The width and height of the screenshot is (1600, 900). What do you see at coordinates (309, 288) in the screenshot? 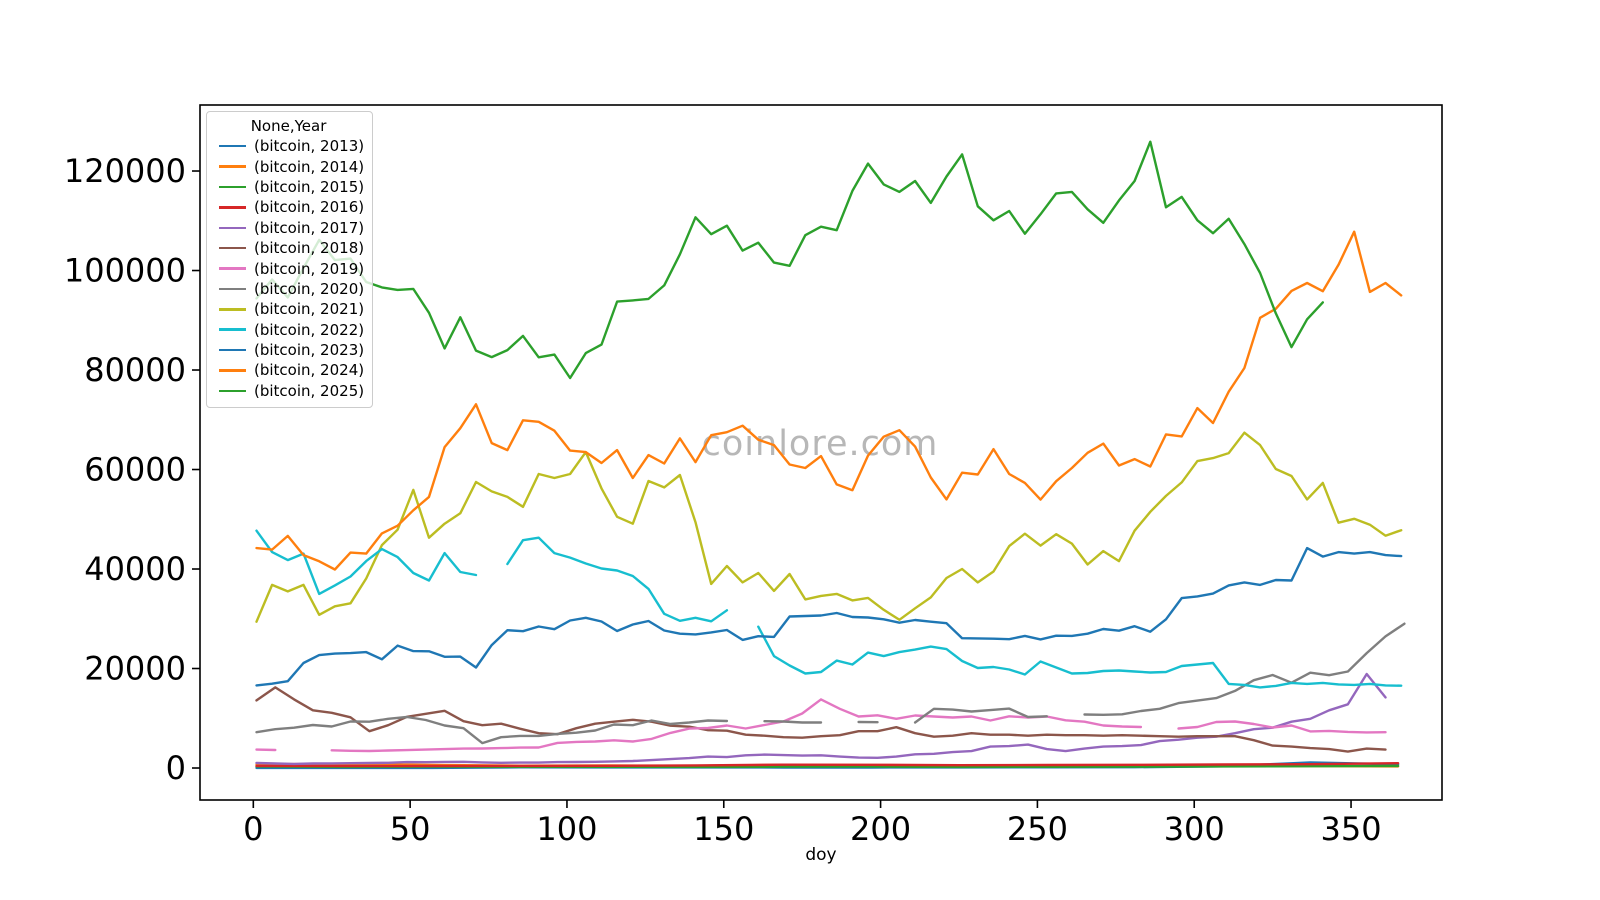
I see `legend-item-label: (bitcoin, 2020)` at bounding box center [309, 288].